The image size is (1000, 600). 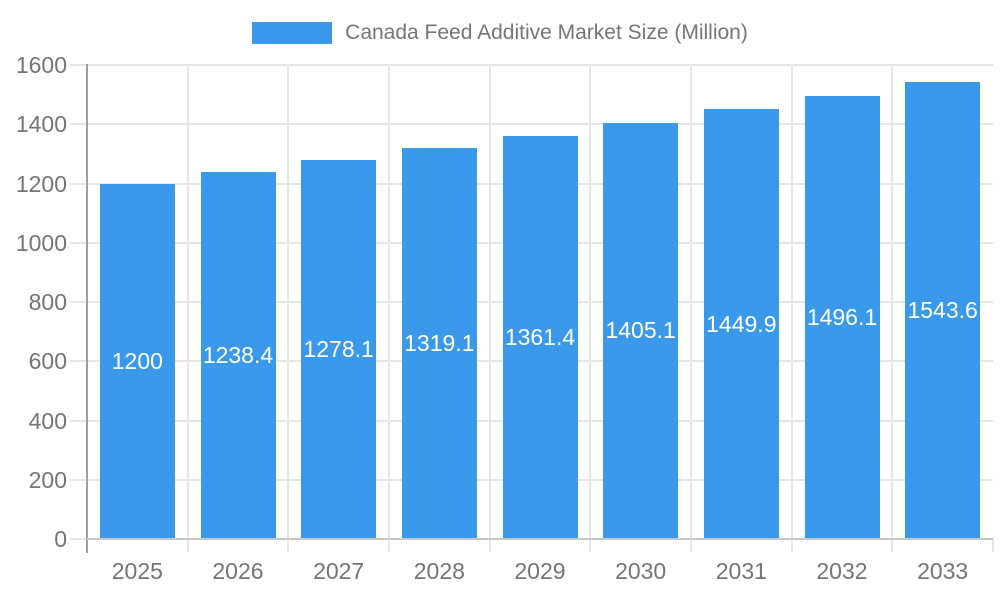 What do you see at coordinates (60, 539) in the screenshot?
I see `y-axis-tick-label: 0` at bounding box center [60, 539].